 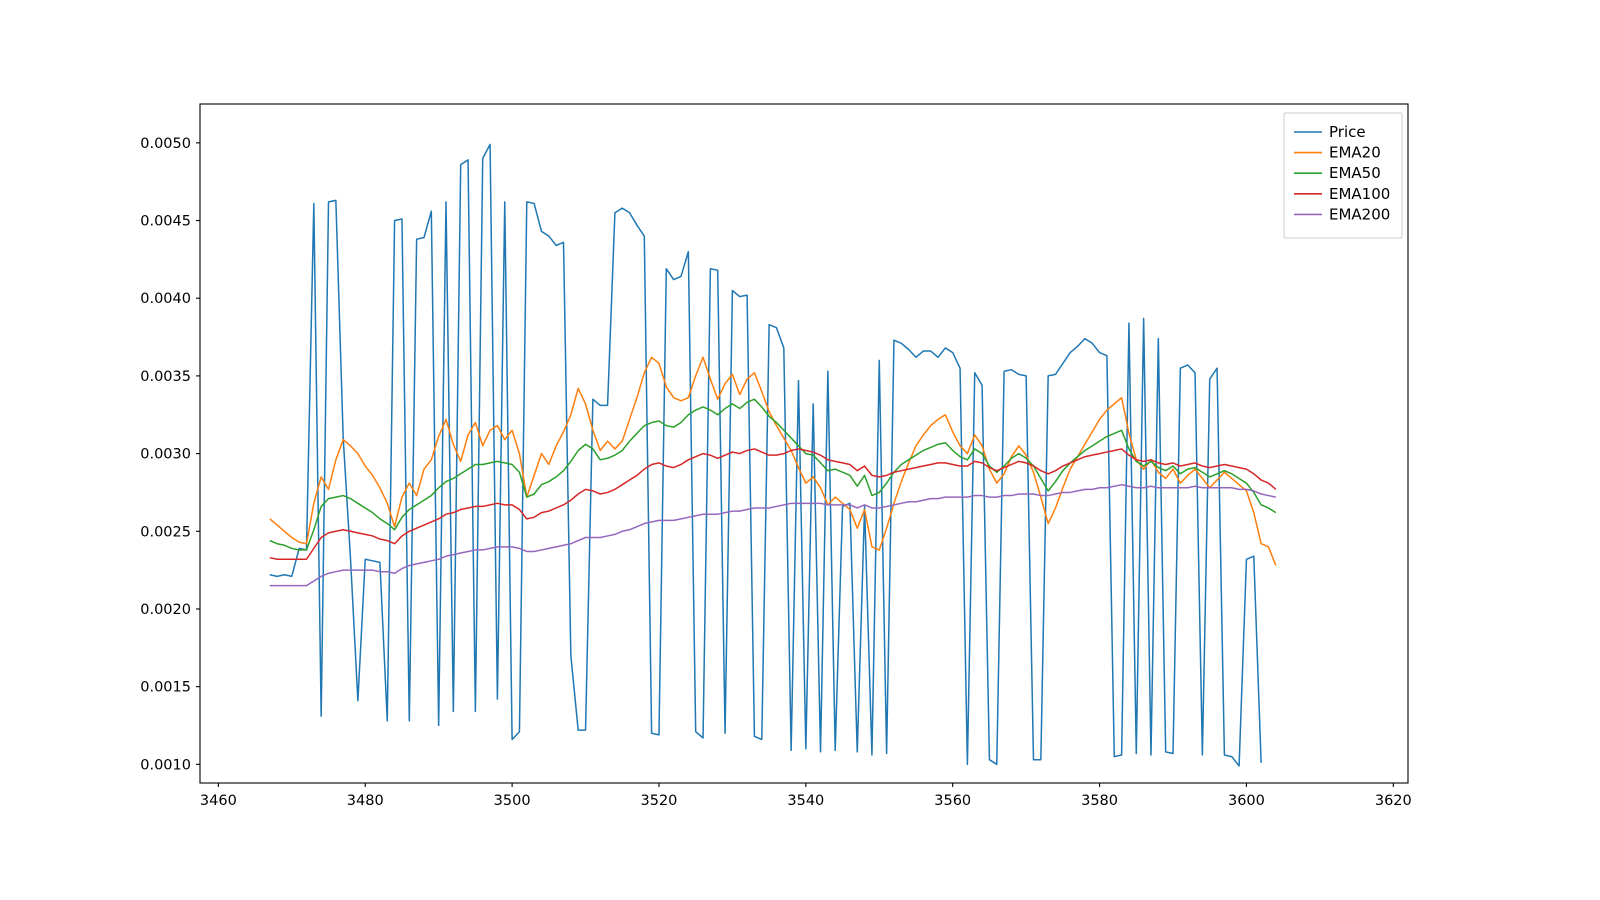 I want to click on chart-legend: Price EMA20 EMA50 EMA100 EMA200, so click(x=1343, y=175).